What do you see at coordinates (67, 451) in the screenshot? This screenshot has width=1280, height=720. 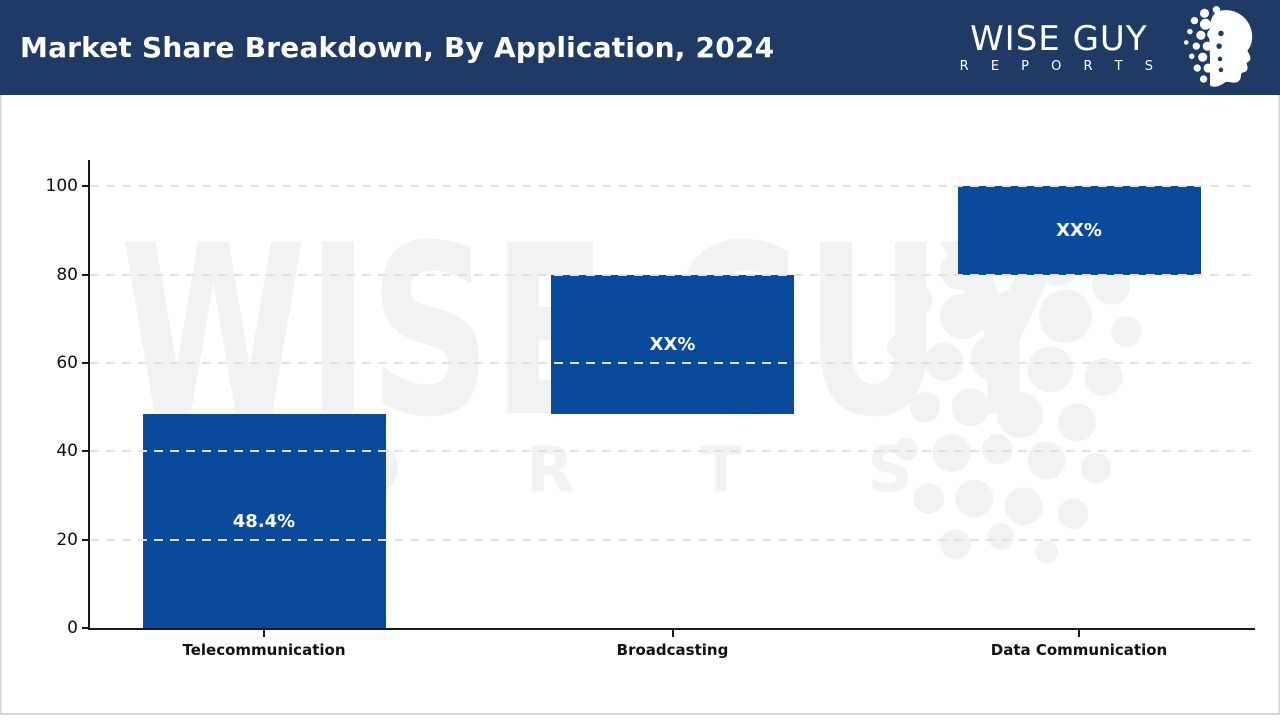 I see `y-tick-label-40: 40` at bounding box center [67, 451].